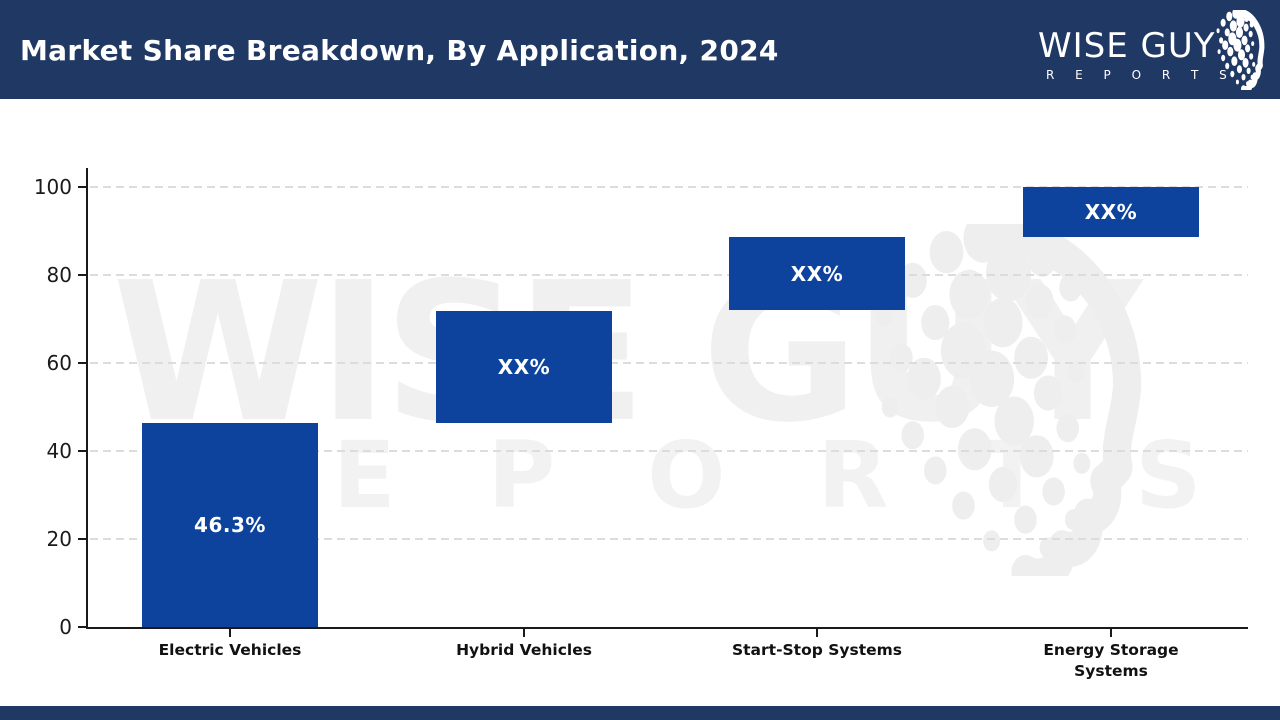 Image resolution: width=1280 pixels, height=720 pixels. What do you see at coordinates (65, 627) in the screenshot?
I see `y-tick-label-0: 0` at bounding box center [65, 627].